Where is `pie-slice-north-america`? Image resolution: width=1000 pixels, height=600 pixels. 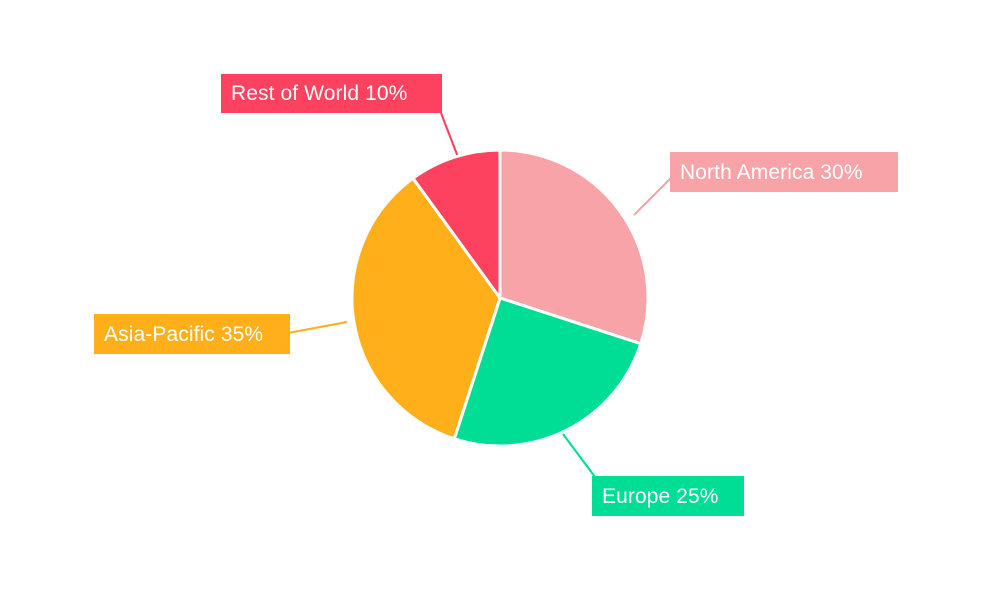 pie-slice-north-america is located at coordinates (574, 247).